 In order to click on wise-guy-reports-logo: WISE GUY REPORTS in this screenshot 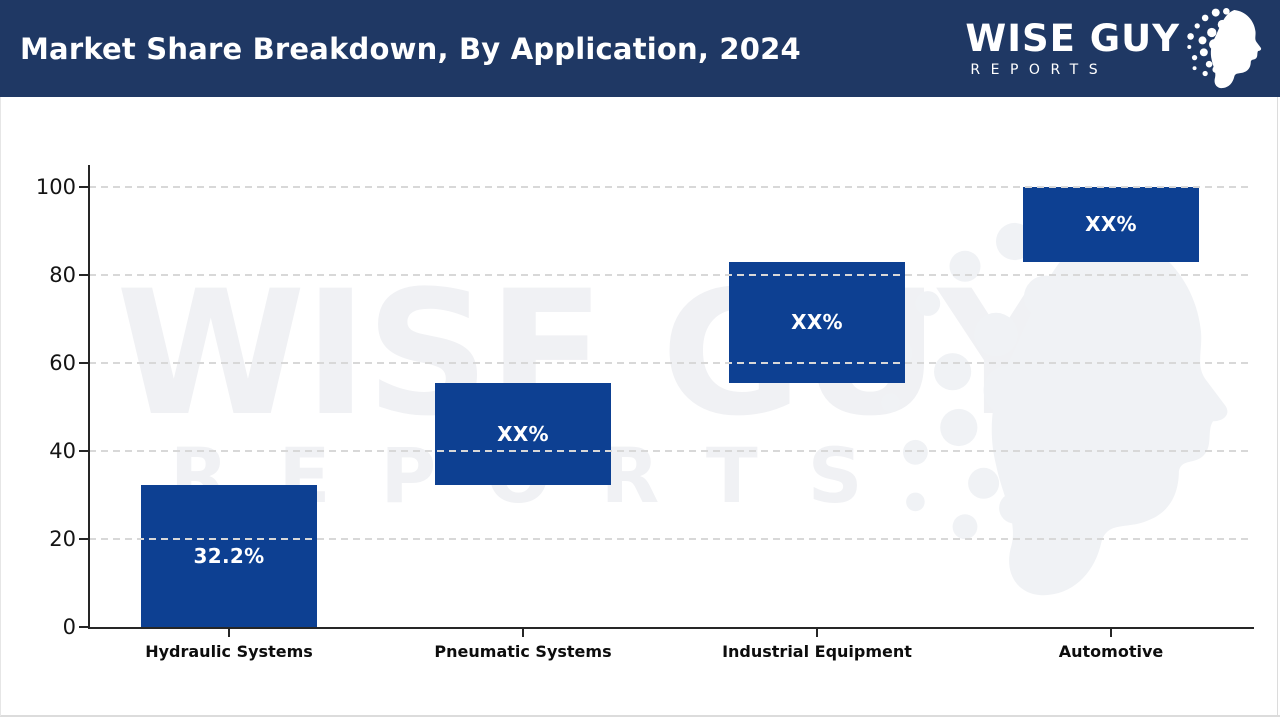, I will do `click(1116, 49)`.